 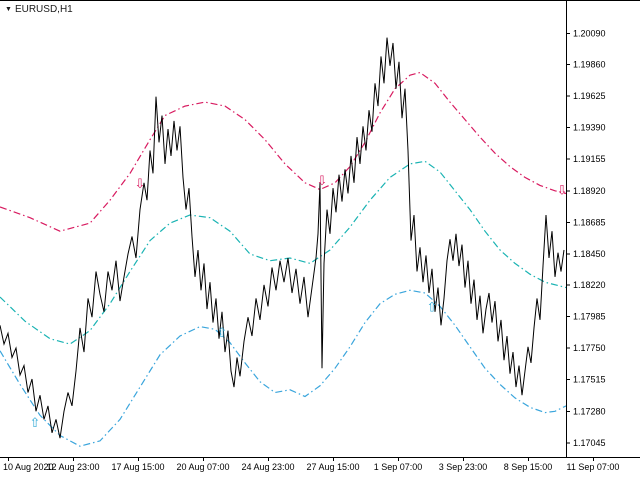 I want to click on time-axis-label: 11 Sep 07:00, so click(x=593, y=467).